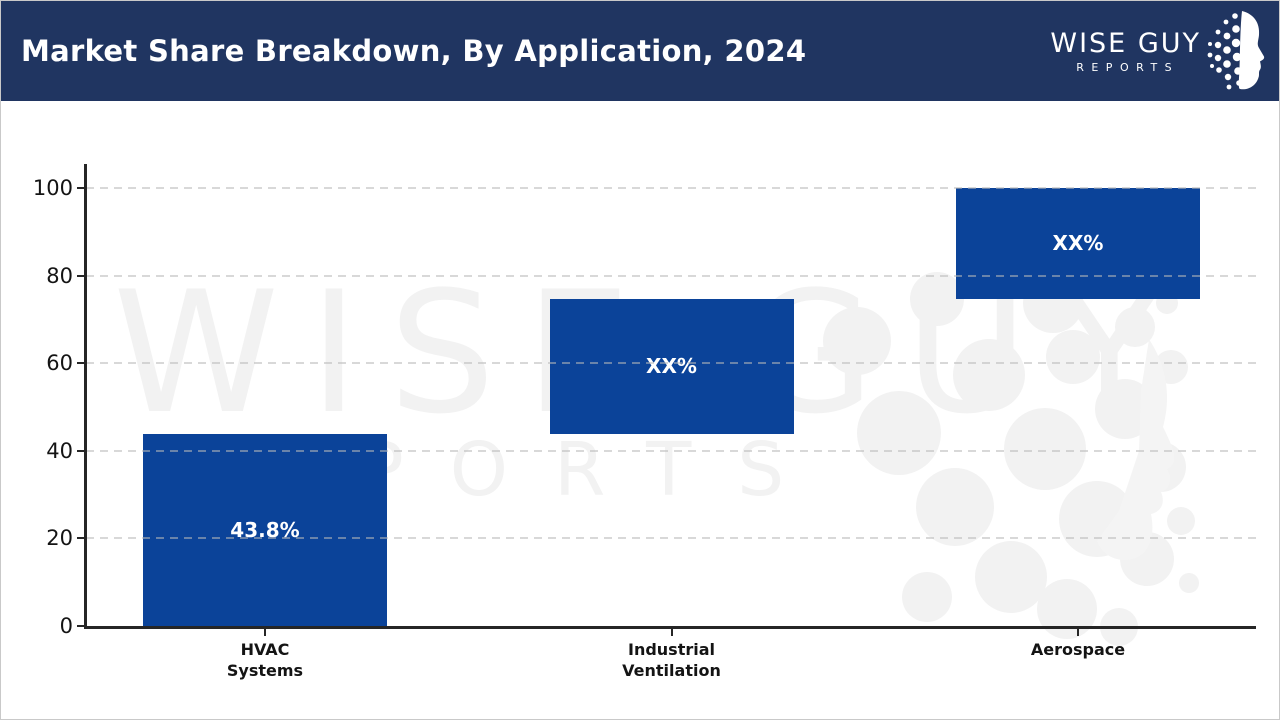  Describe the element at coordinates (1236, 50) in the screenshot. I see `wiseguy-head-icon` at that location.